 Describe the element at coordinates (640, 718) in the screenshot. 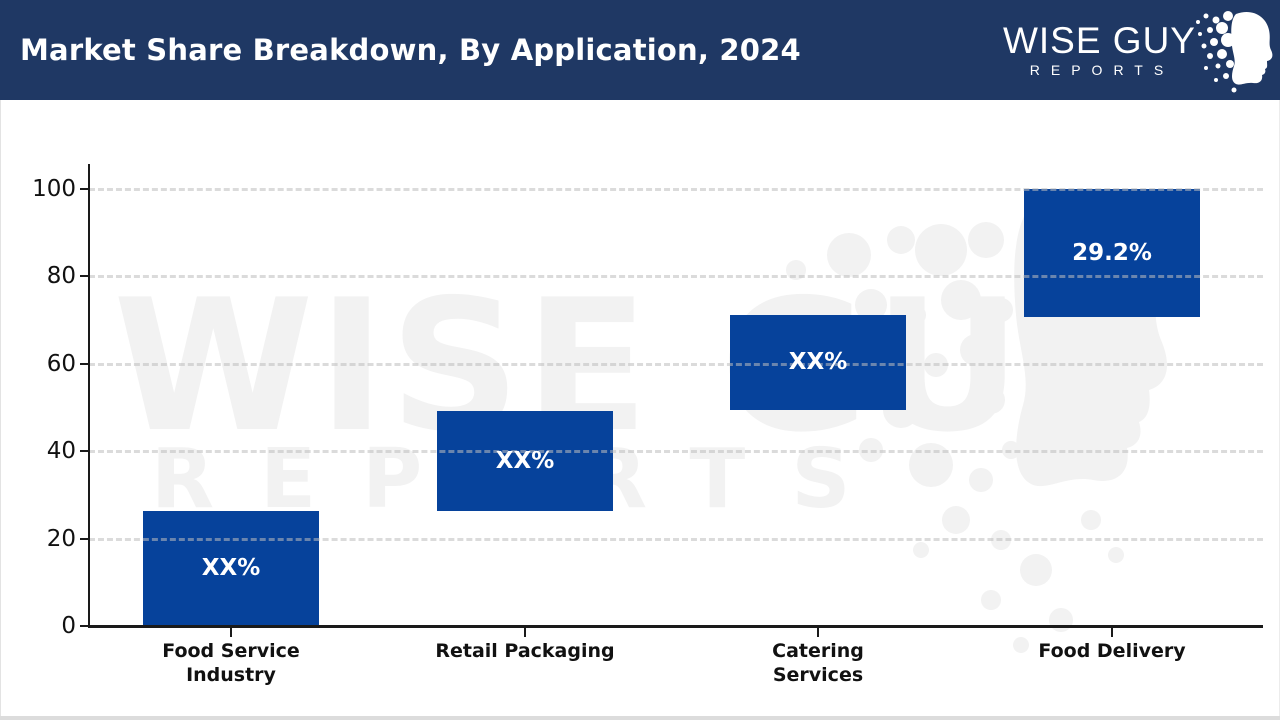

I see `bottom-border` at that location.